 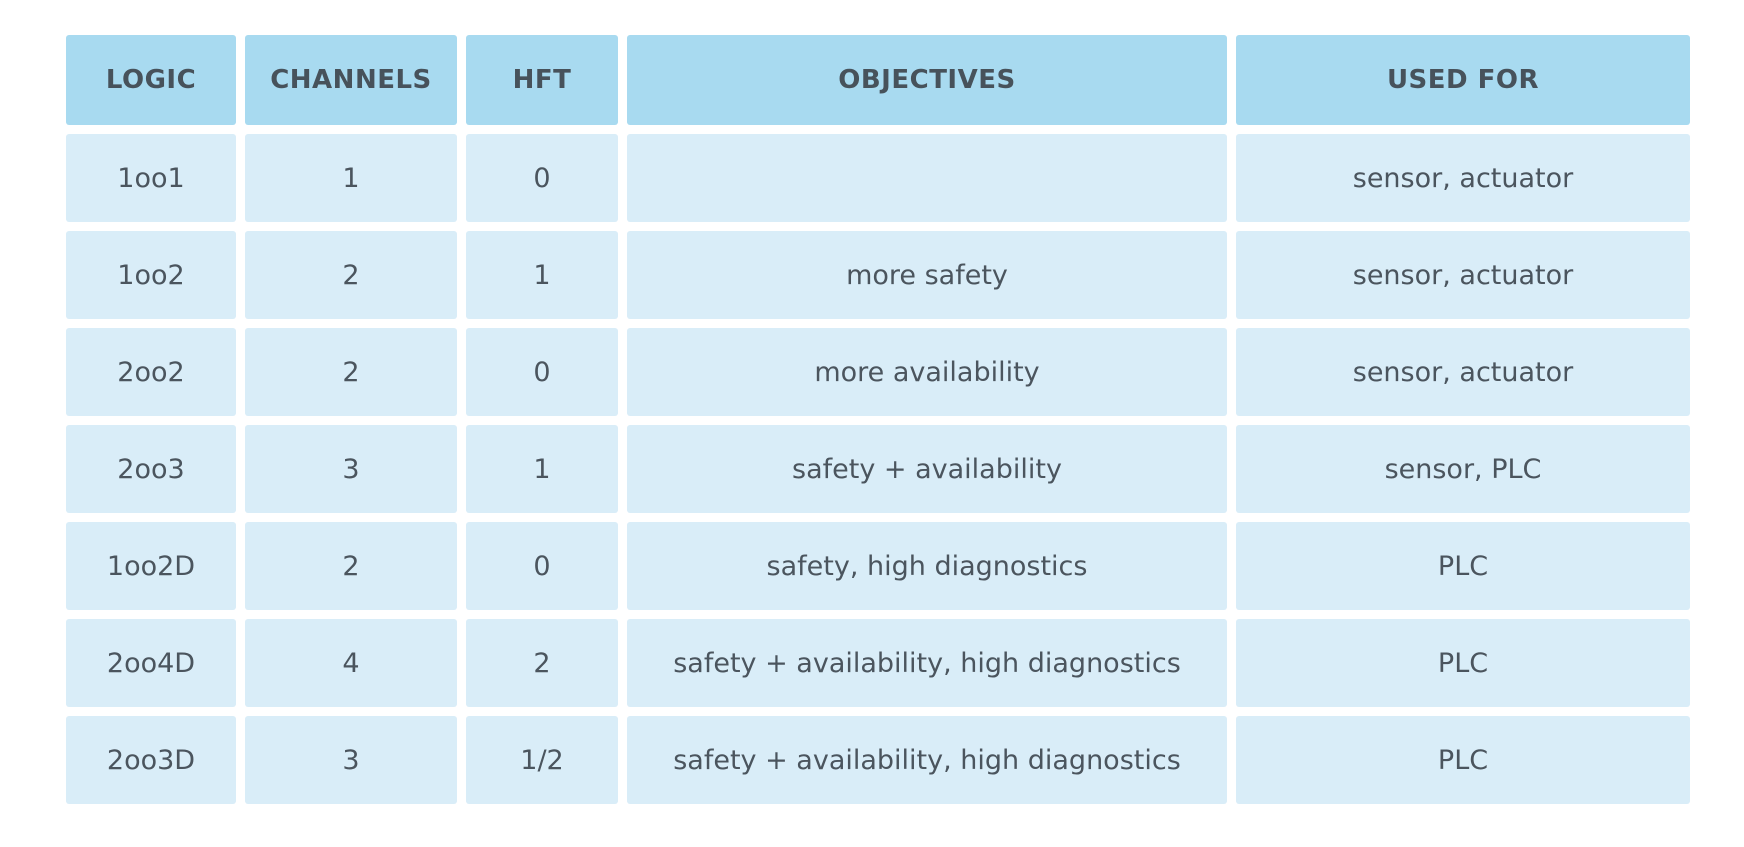 I want to click on table-row: 1oo1 1 0 sensor, actuator, so click(x=878, y=178).